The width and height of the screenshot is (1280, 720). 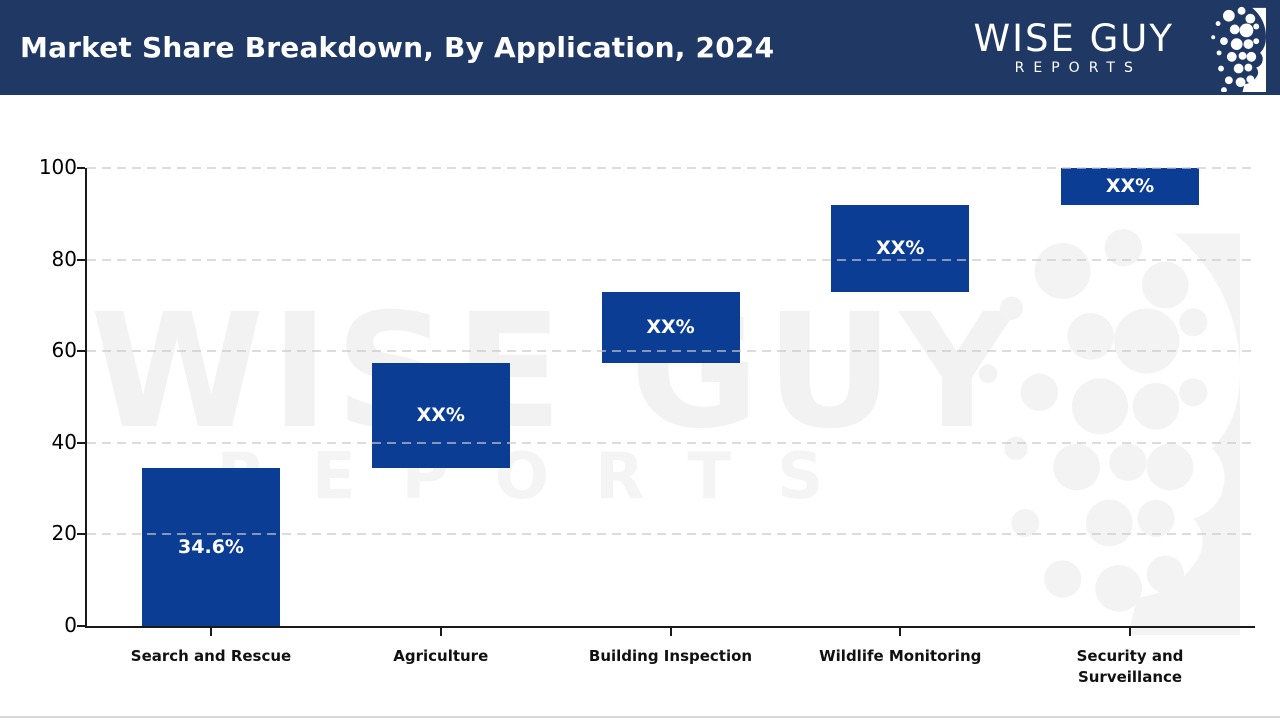 I want to click on x-axis-line, so click(x=670, y=627).